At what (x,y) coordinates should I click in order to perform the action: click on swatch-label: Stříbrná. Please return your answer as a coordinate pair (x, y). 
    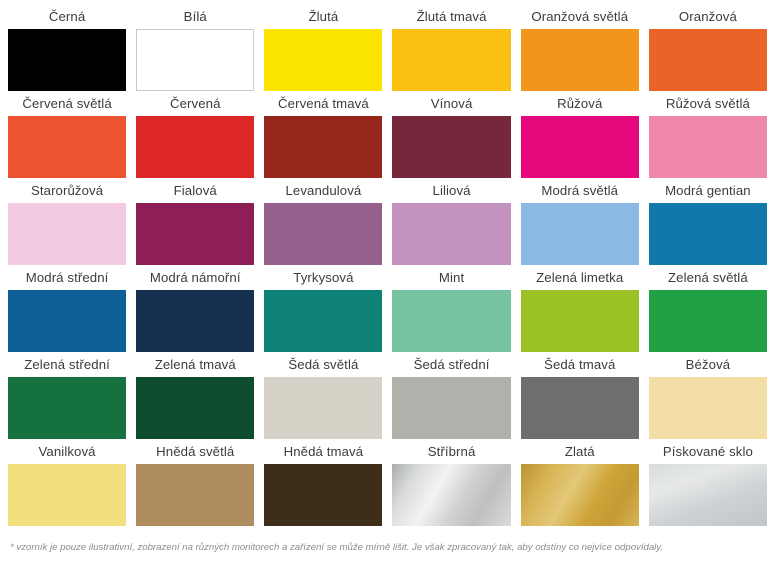
    Looking at the image, I should click on (451, 451).